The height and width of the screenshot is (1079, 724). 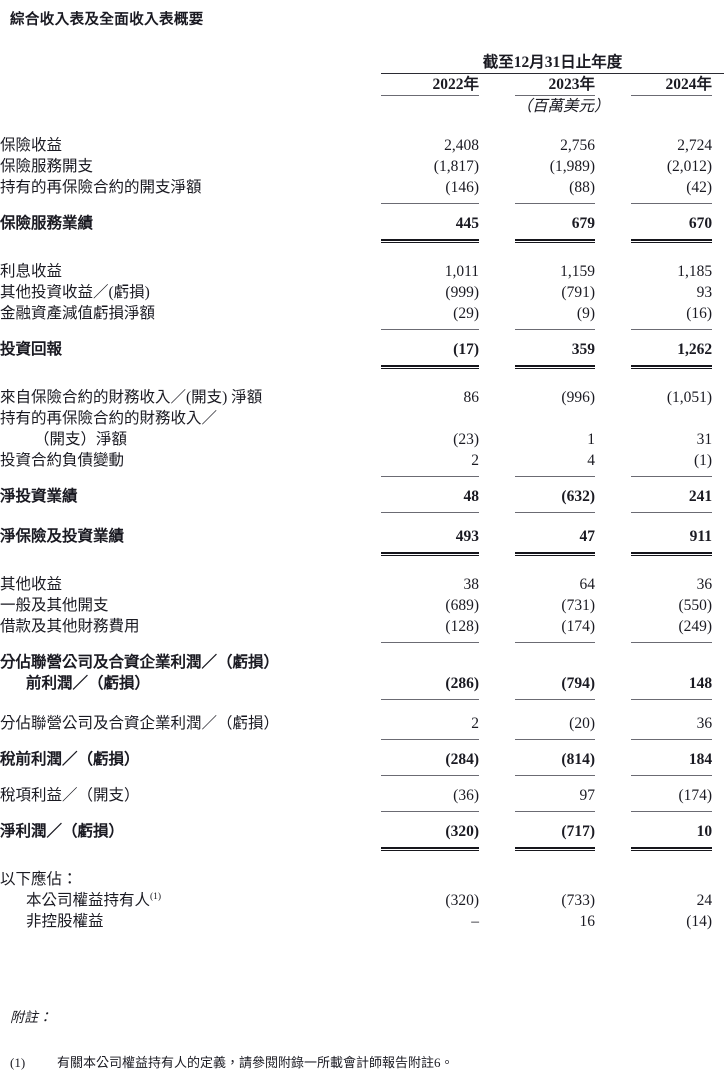 I want to click on row-value-2024: 911, so click(x=701, y=536).